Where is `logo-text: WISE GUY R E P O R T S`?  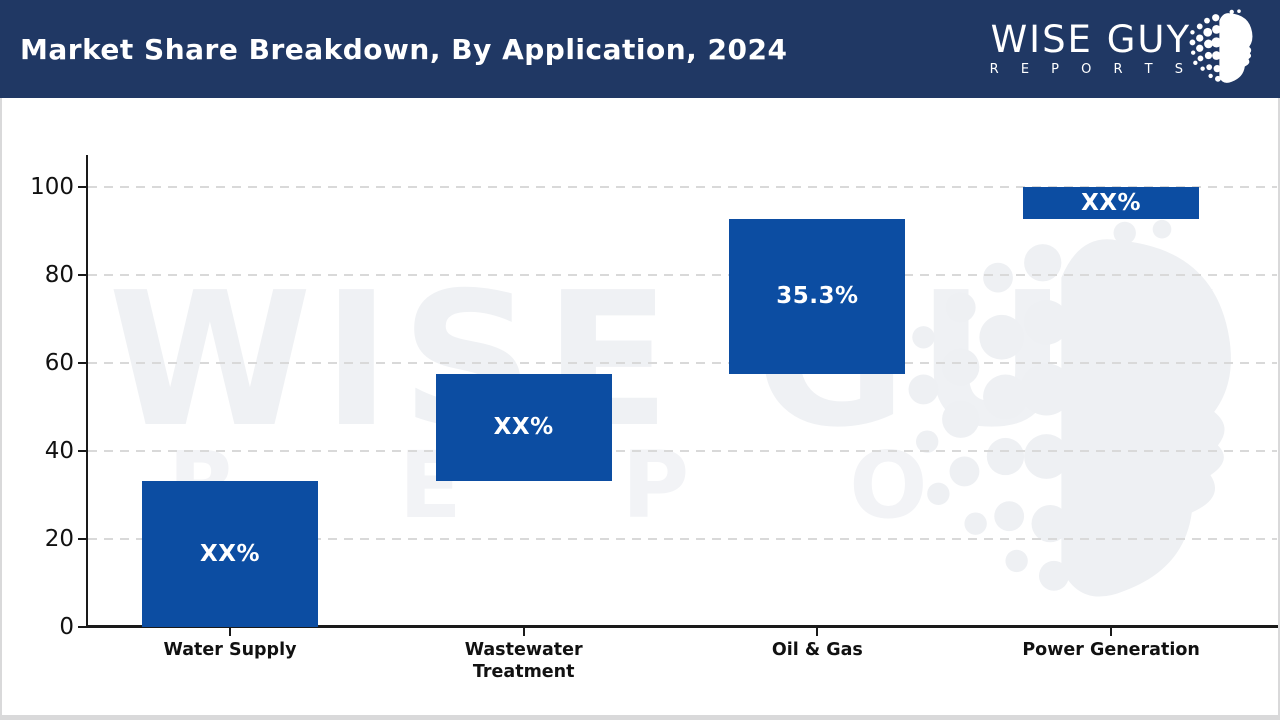 logo-text: WISE GUY R E P O R T S is located at coordinates (1090, 47).